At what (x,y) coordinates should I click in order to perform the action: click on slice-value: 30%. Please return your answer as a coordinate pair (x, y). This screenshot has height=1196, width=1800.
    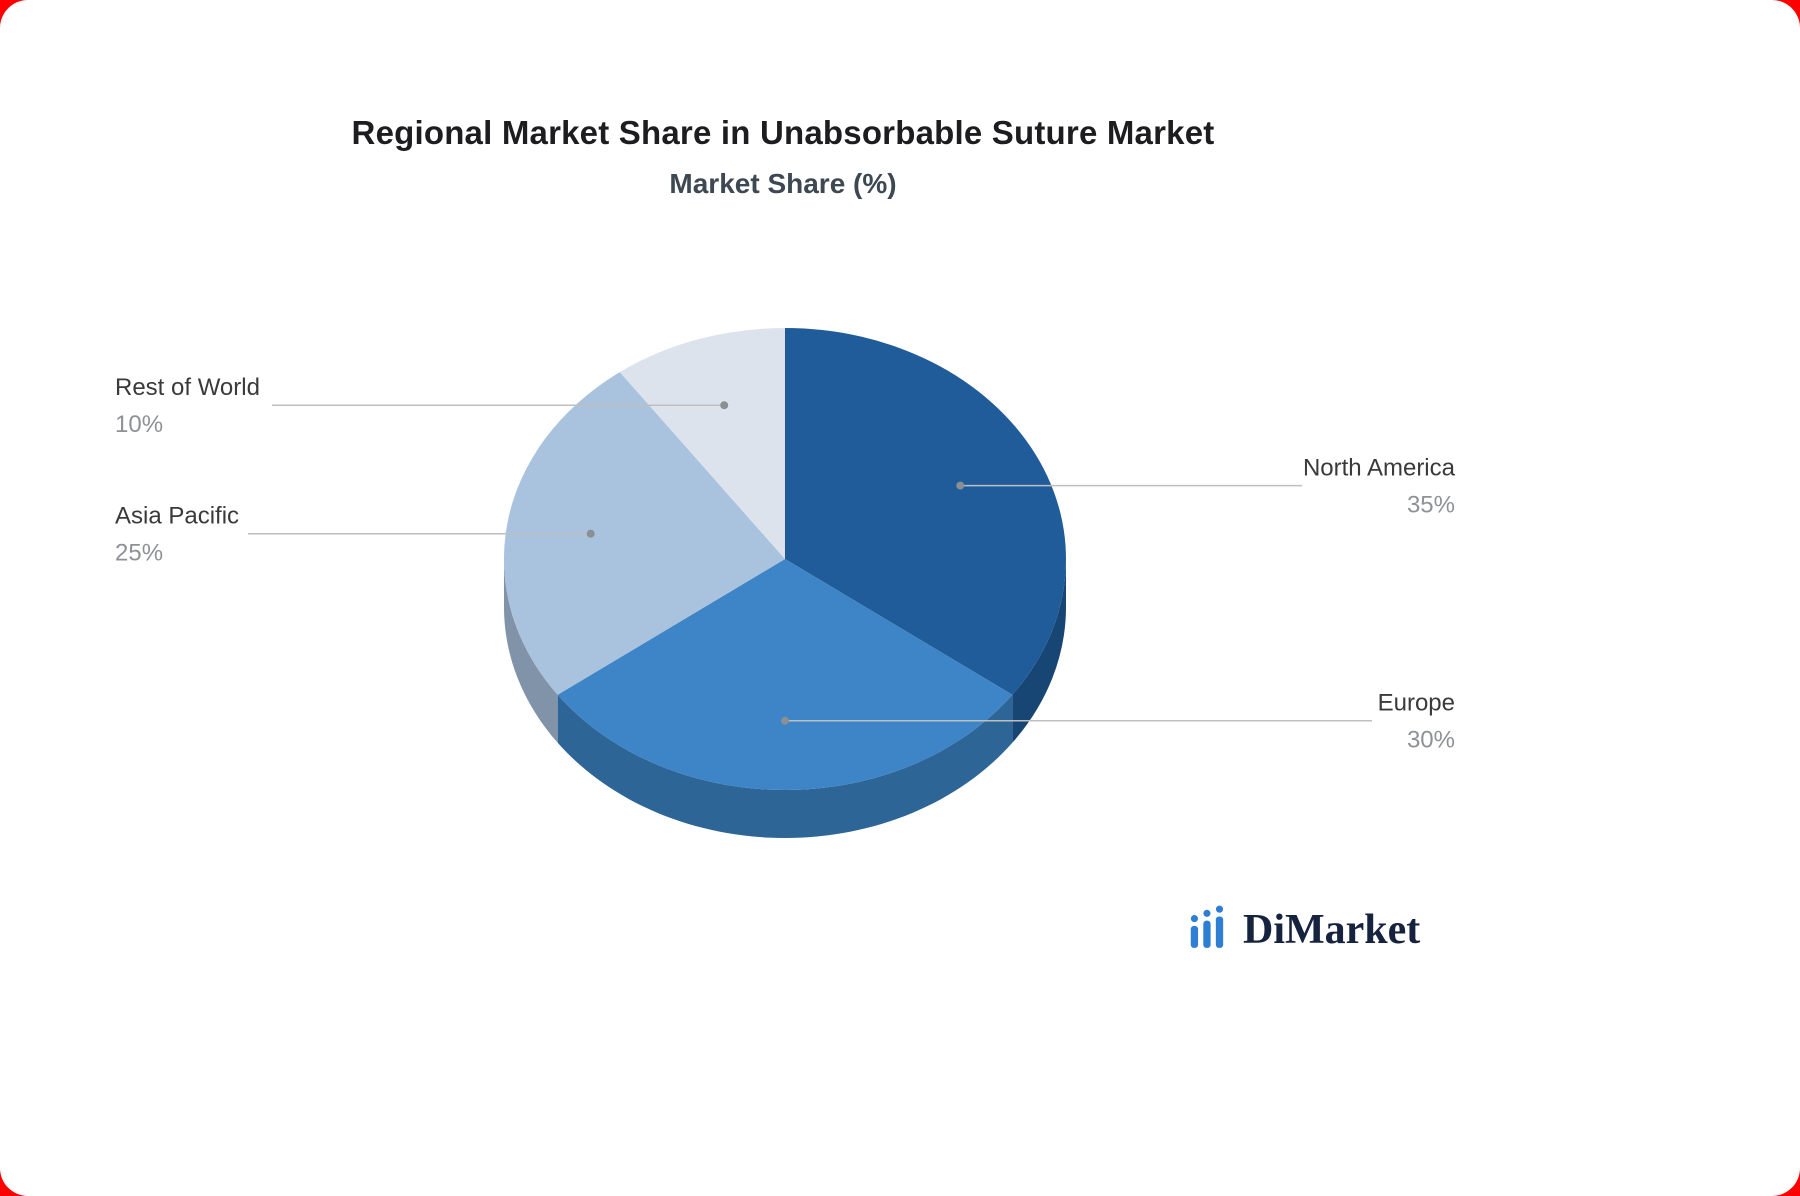
    Looking at the image, I should click on (1431, 740).